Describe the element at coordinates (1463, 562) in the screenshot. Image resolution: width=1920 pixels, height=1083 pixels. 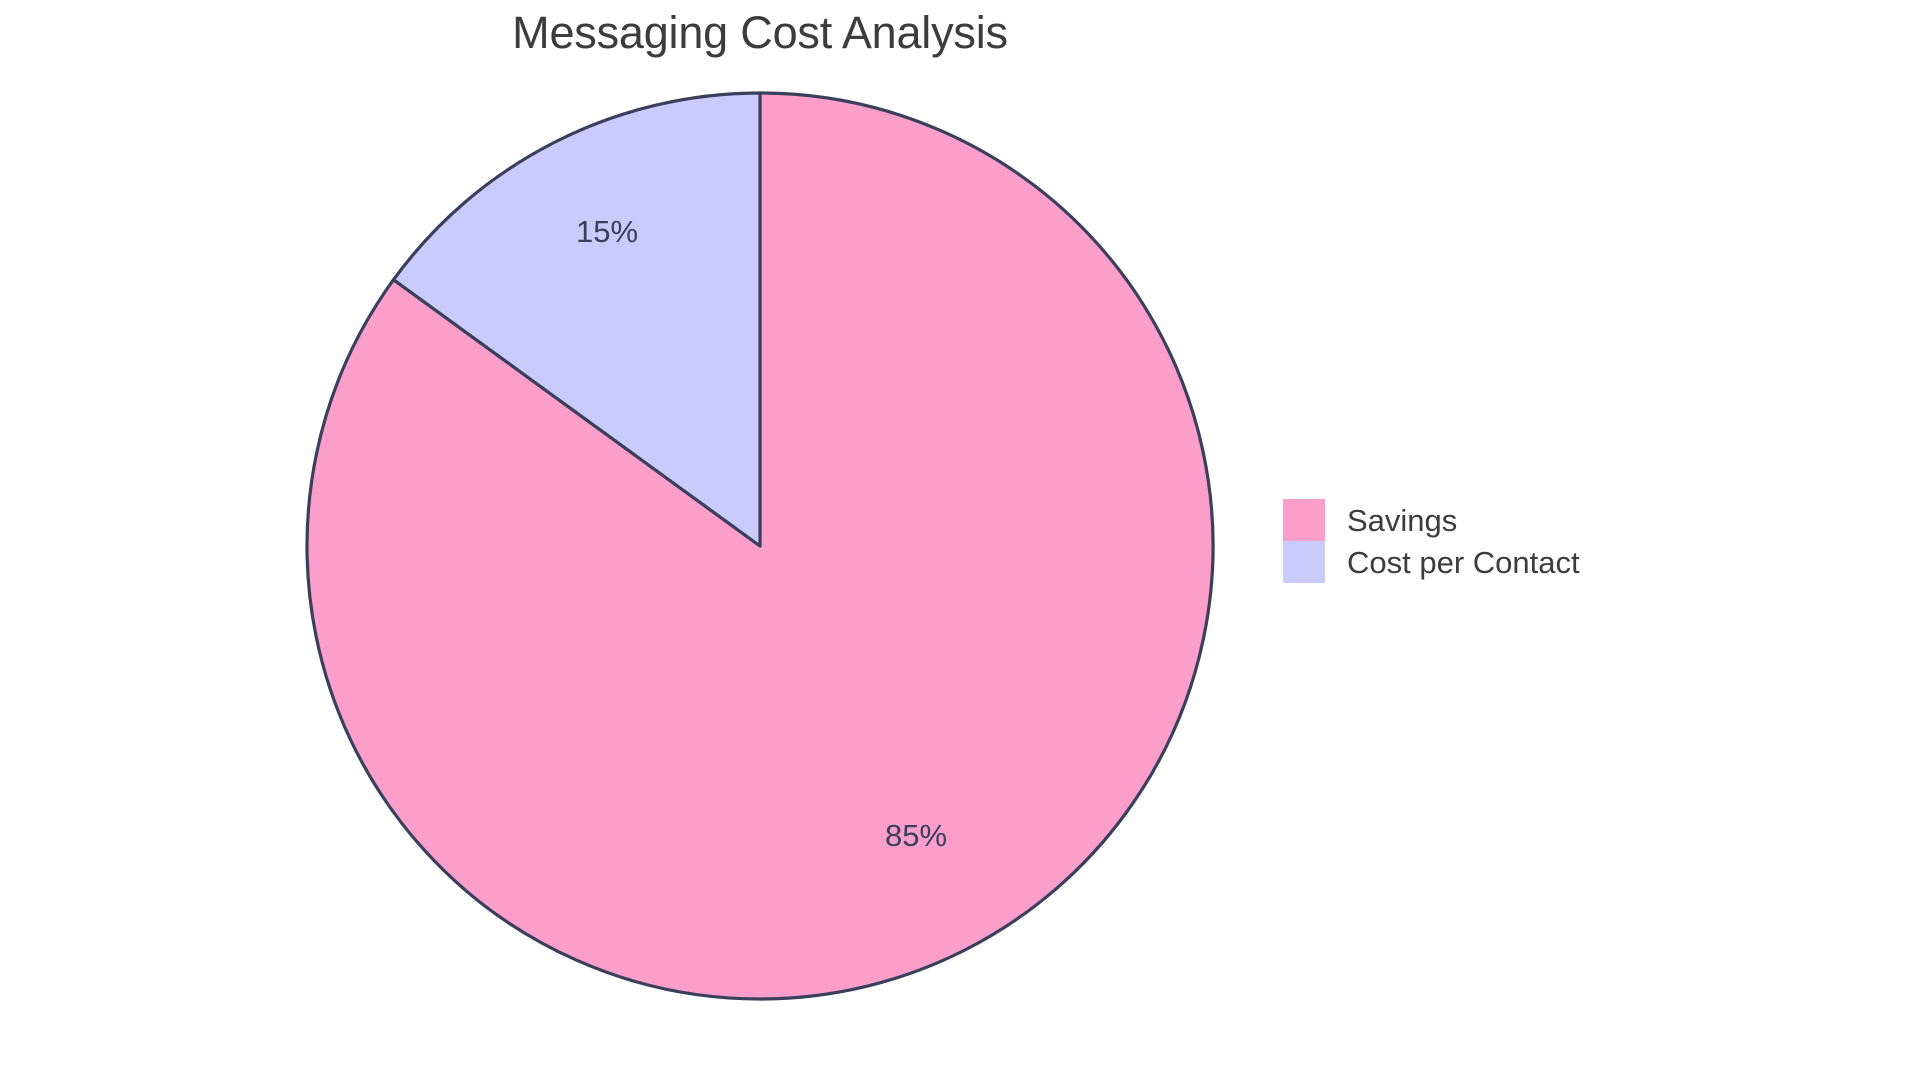
I see `legend-item-label: Cost per Contact` at that location.